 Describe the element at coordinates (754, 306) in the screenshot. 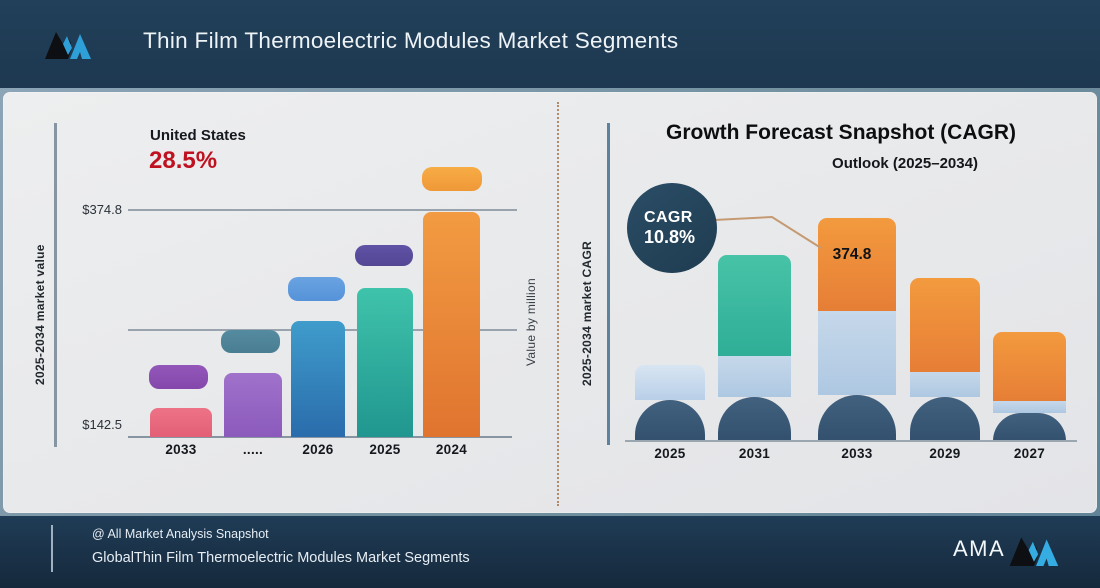

I see `cagr-bar-2031-teal` at that location.